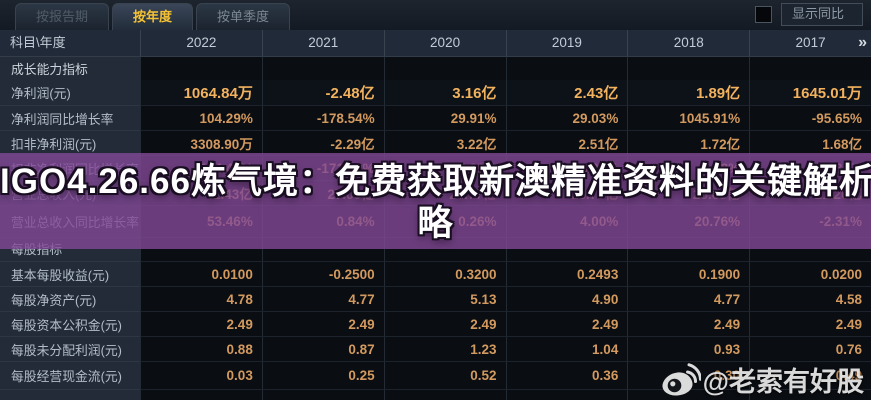  Describe the element at coordinates (566, 324) in the screenshot. I see `cell-2019: 2.49` at that location.